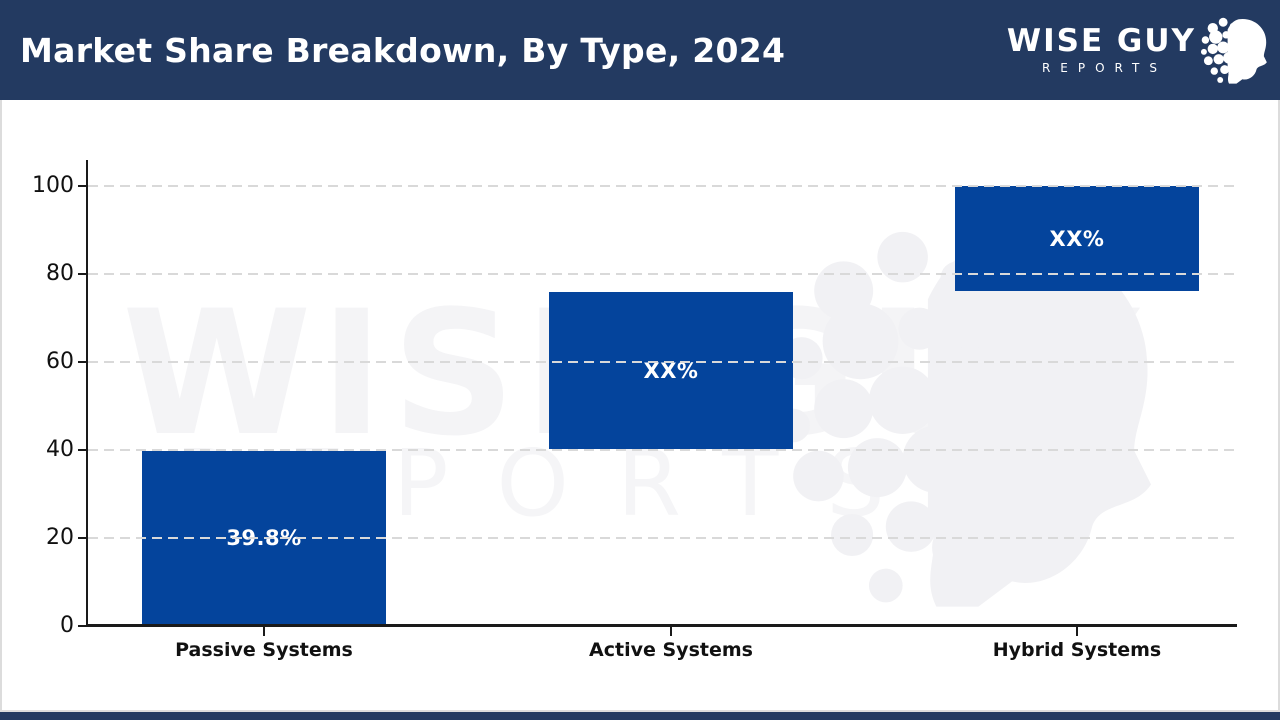  What do you see at coordinates (60, 361) in the screenshot?
I see `y-tick-label: 60` at bounding box center [60, 361].